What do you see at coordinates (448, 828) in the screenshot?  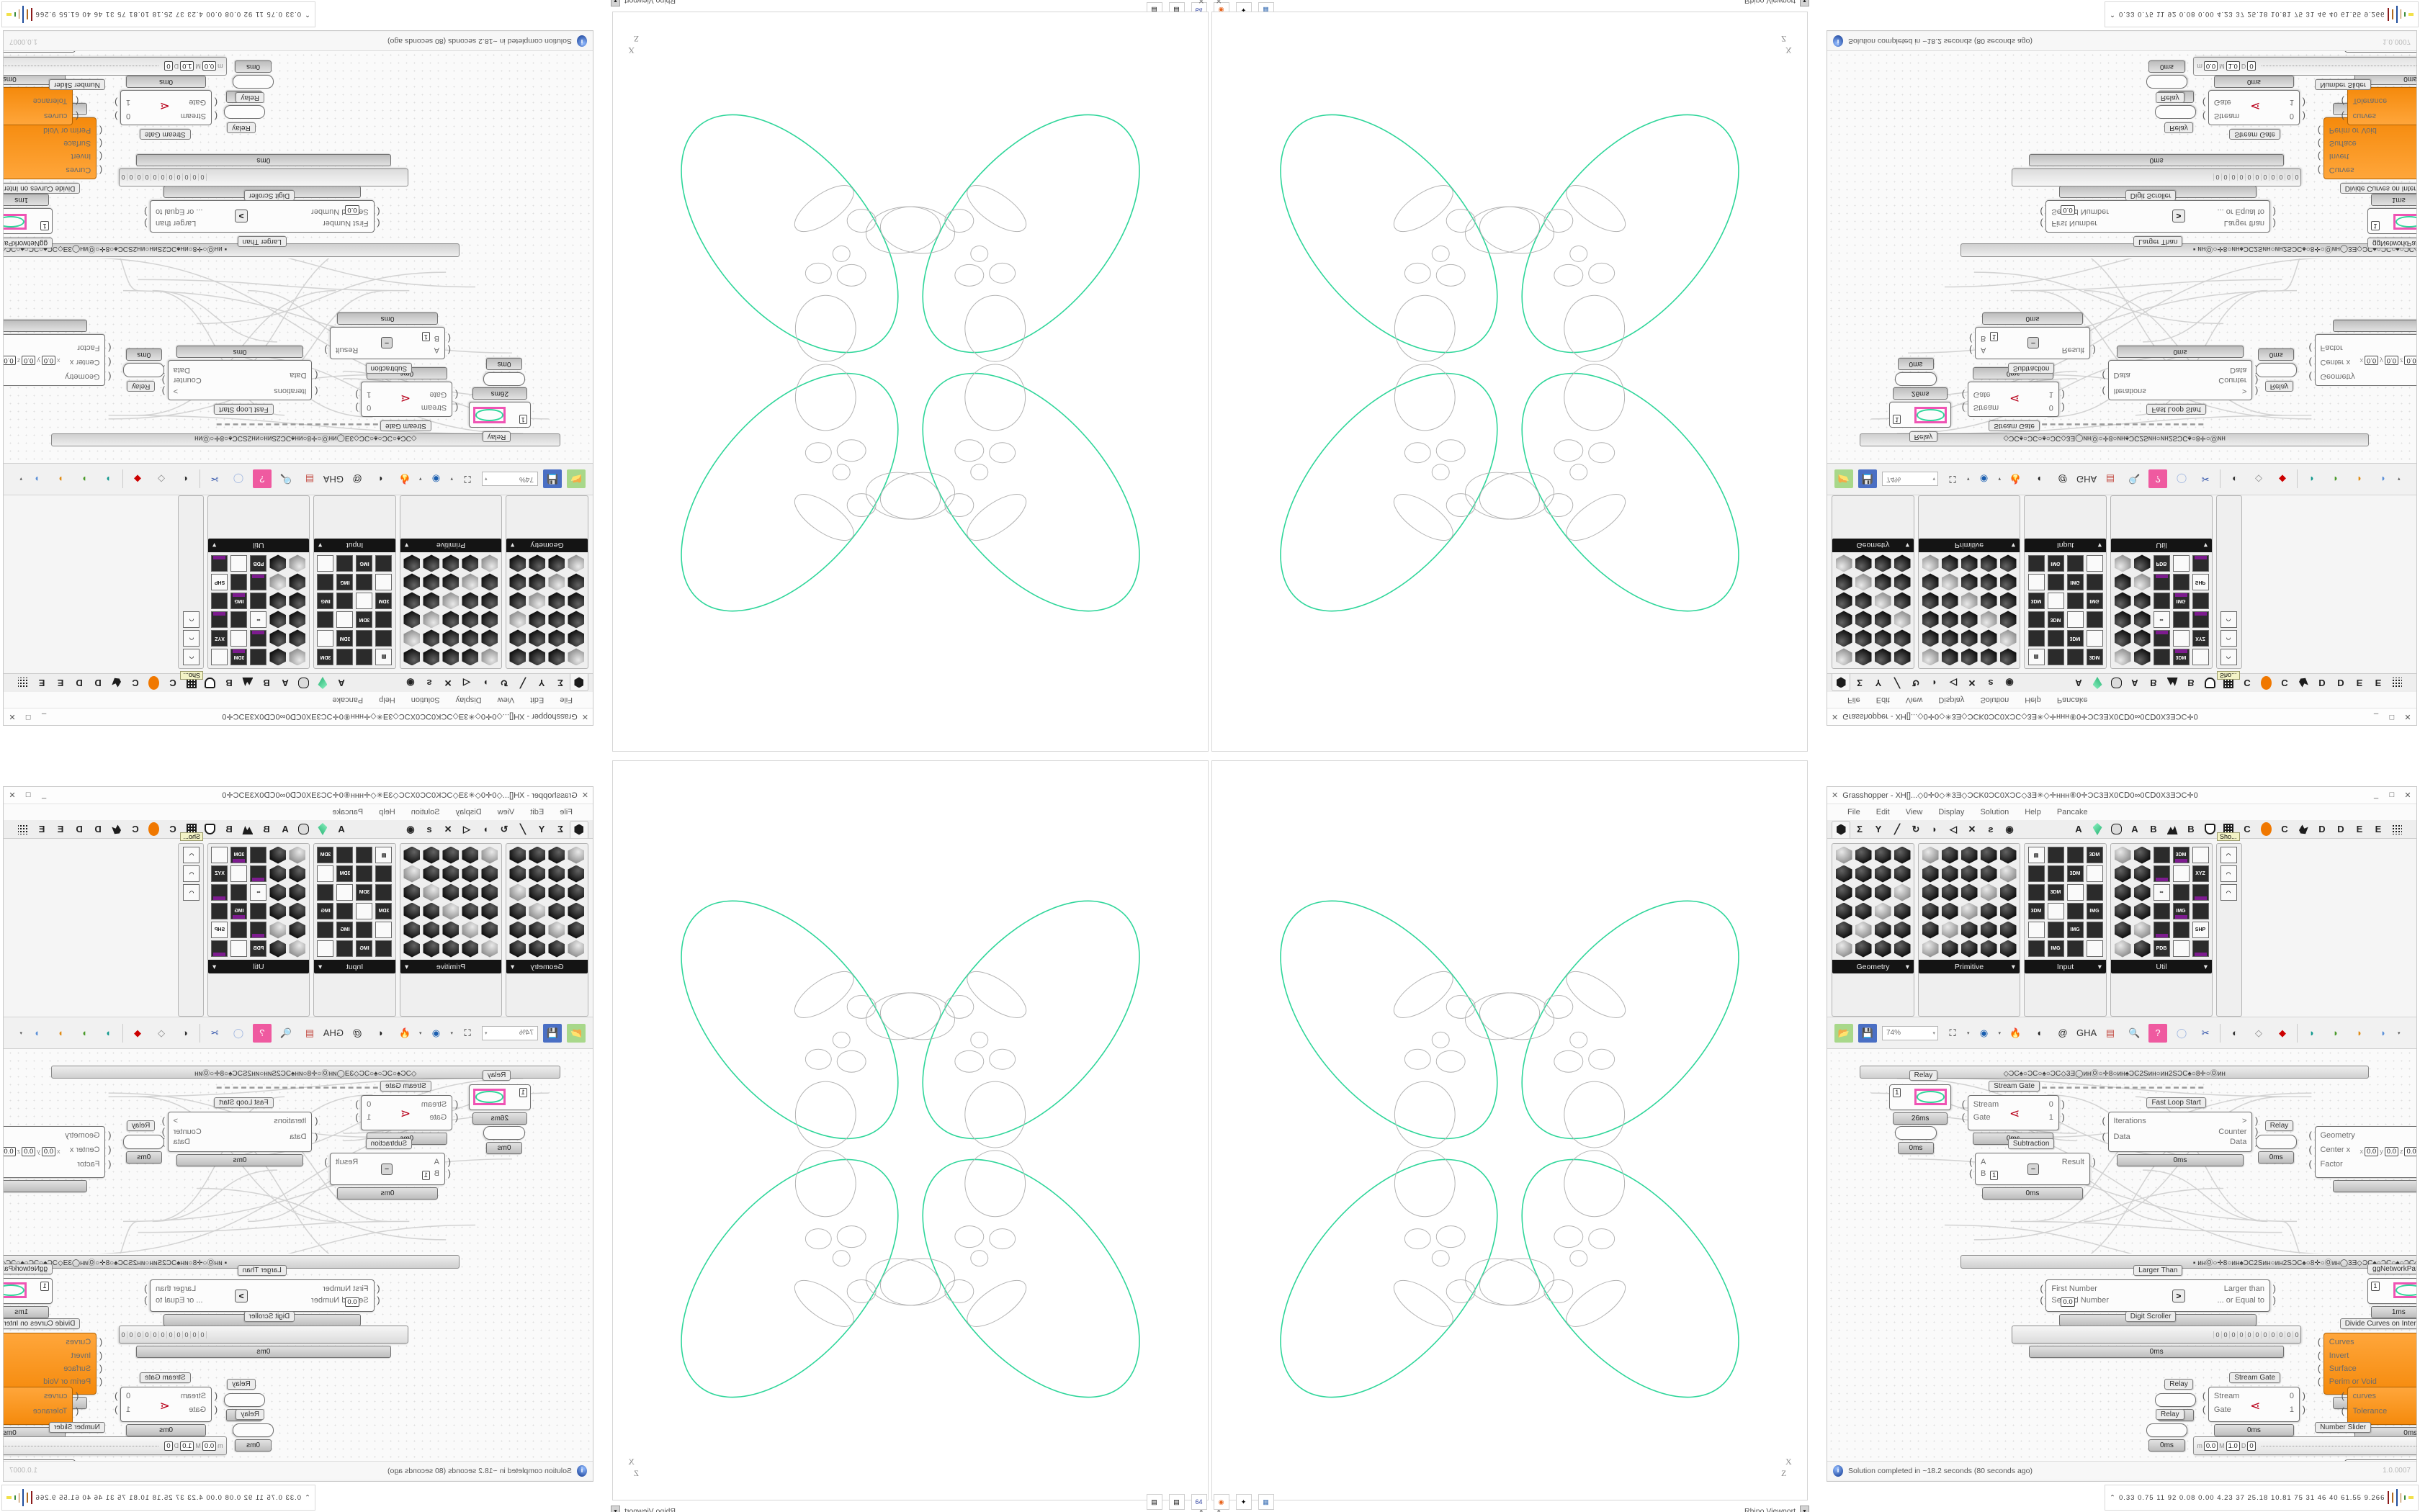 I see `intersect-tab: ✕` at bounding box center [448, 828].